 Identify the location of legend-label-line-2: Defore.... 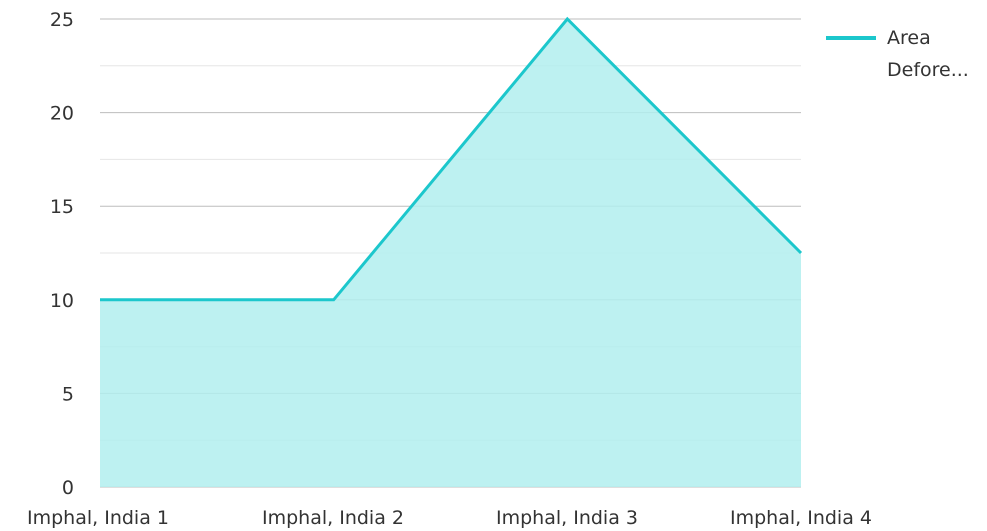
(928, 70).